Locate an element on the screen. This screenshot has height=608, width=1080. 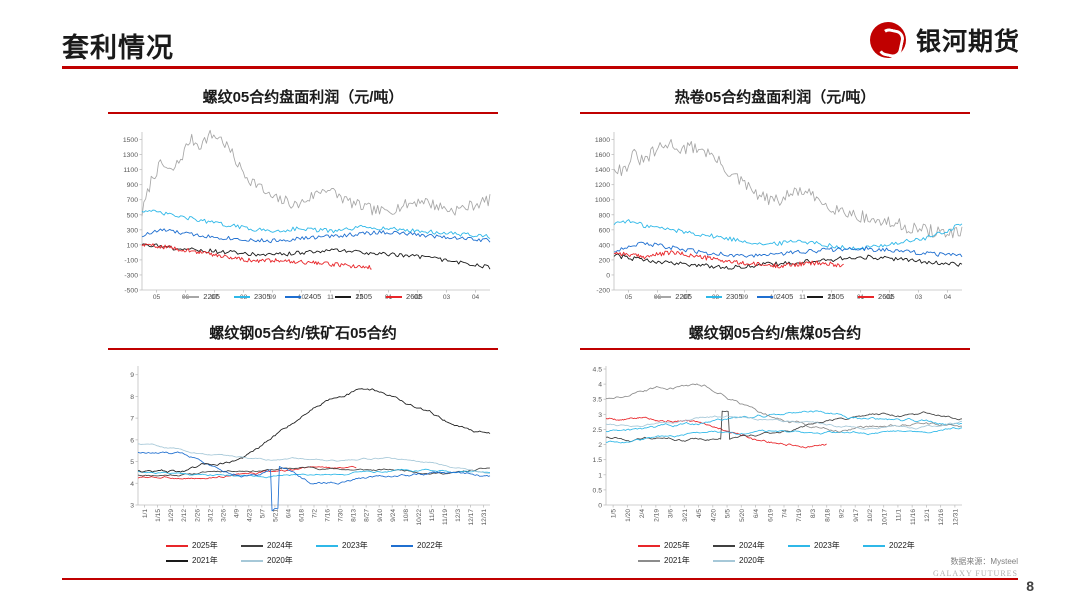
svg-text: 7/19 is located at coordinates (799, 515).